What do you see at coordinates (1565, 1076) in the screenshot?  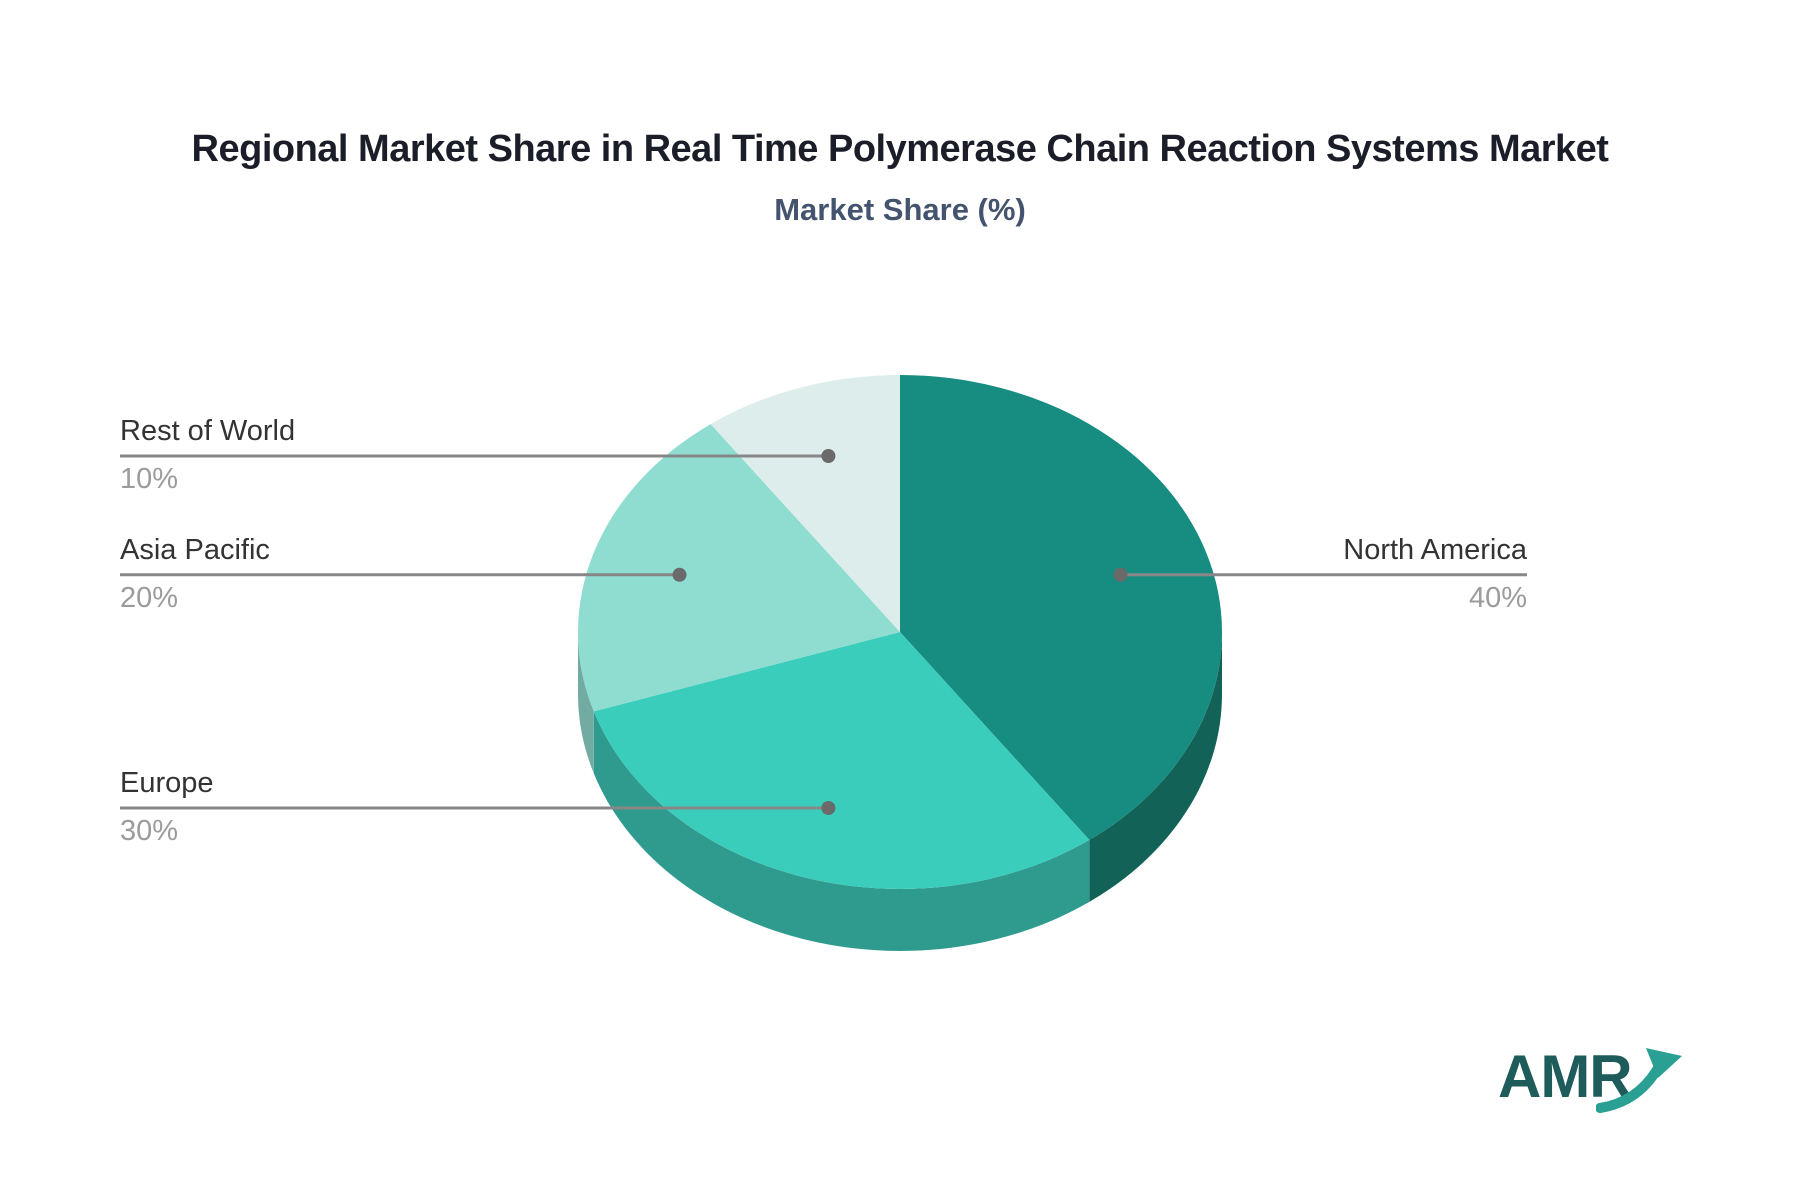 I see `amr-logo-text: AMR` at bounding box center [1565, 1076].